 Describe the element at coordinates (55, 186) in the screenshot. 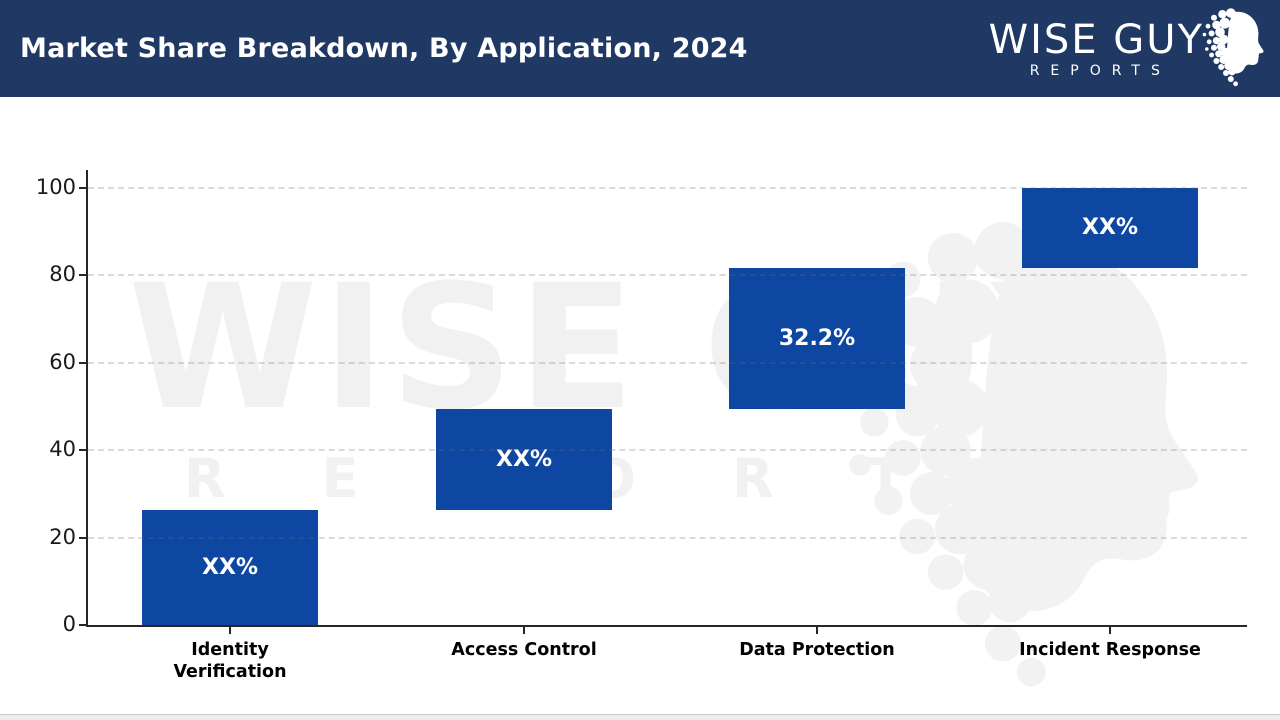

I see `y-tick-label: 100` at that location.